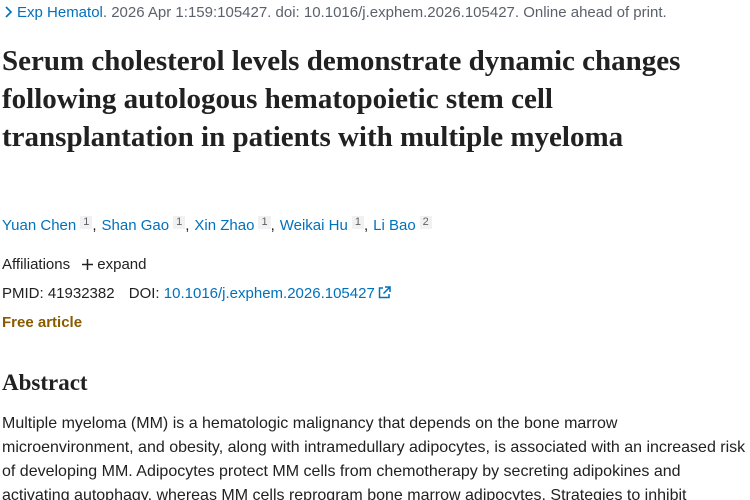 This screenshot has height=500, width=750. I want to click on author-link: Li Bao, so click(394, 225).